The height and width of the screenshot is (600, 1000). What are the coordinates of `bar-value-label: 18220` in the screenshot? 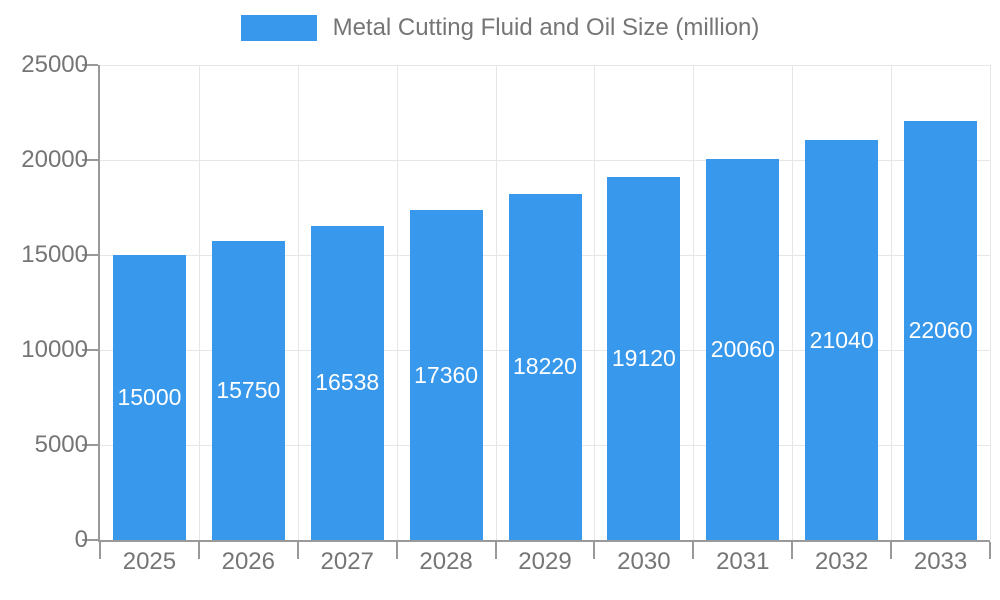 It's located at (545, 366).